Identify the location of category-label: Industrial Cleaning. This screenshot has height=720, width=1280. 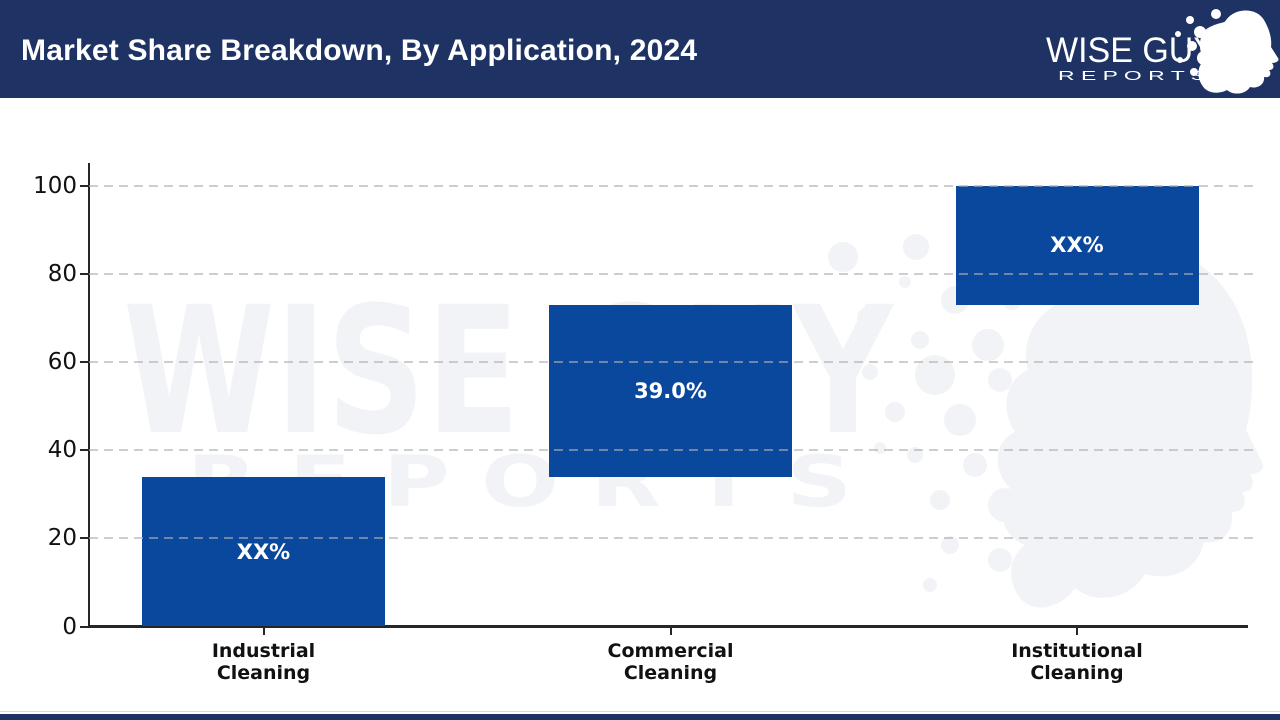
(264, 662).